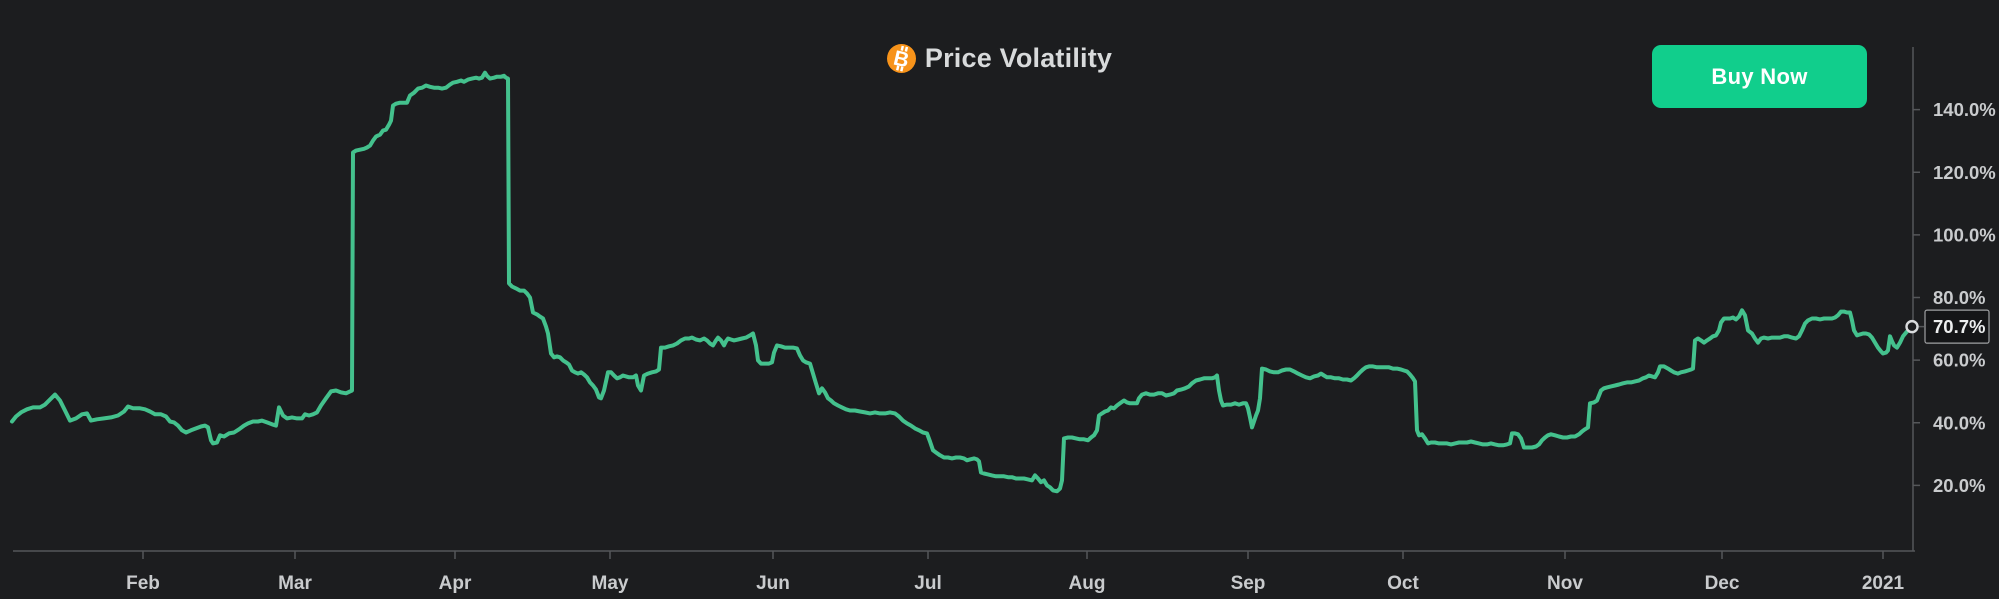 The width and height of the screenshot is (1999, 599). Describe the element at coordinates (1959, 422) in the screenshot. I see `y-tick-label: 40.0%` at that location.